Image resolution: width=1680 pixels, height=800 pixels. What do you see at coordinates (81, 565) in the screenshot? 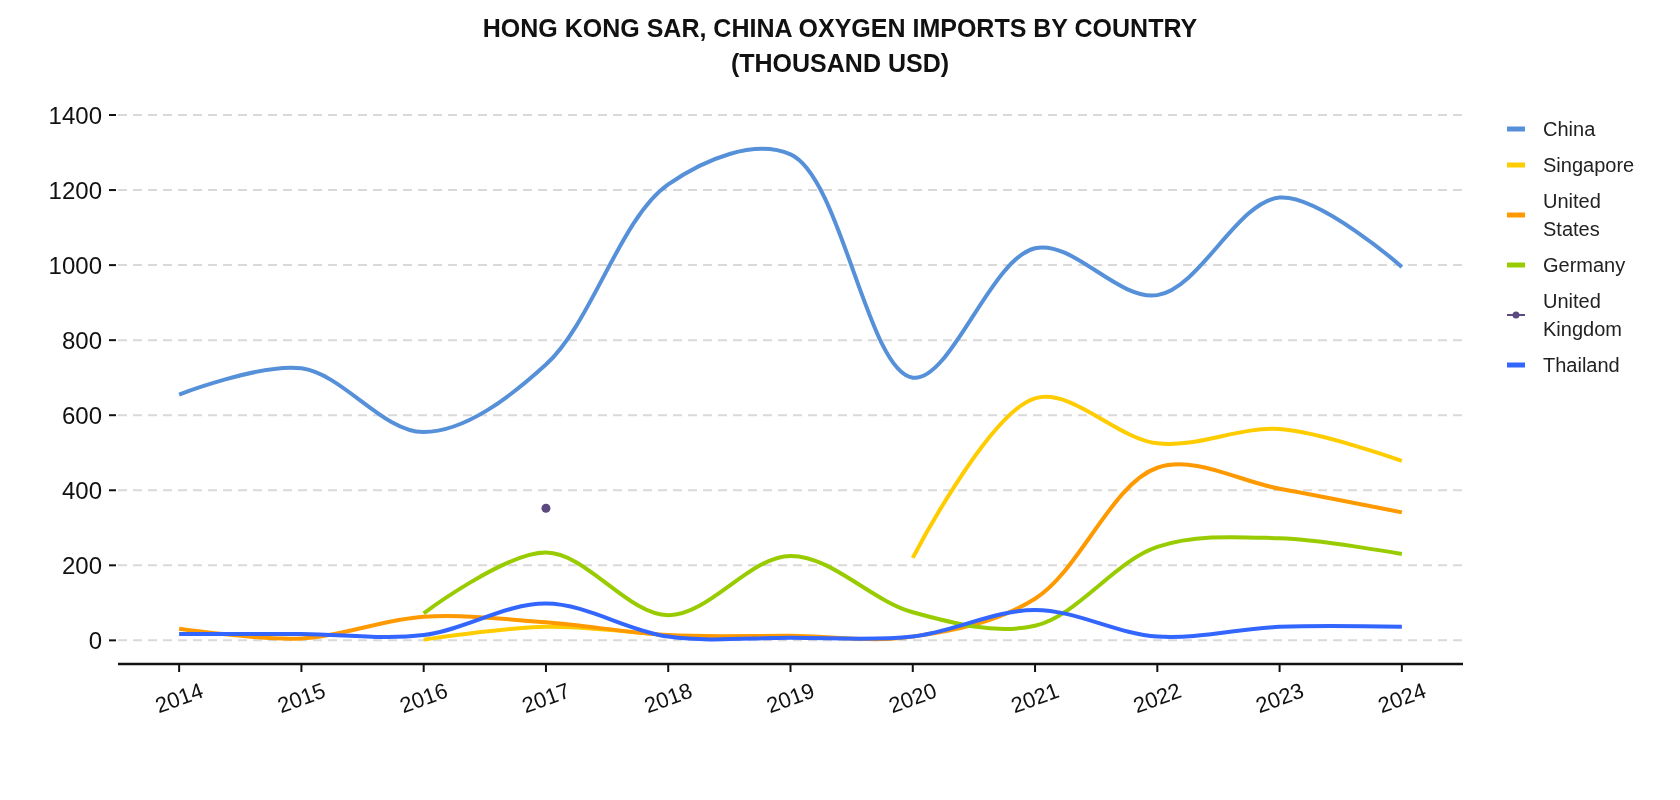
I see `y-tick-label: 200` at bounding box center [81, 565].